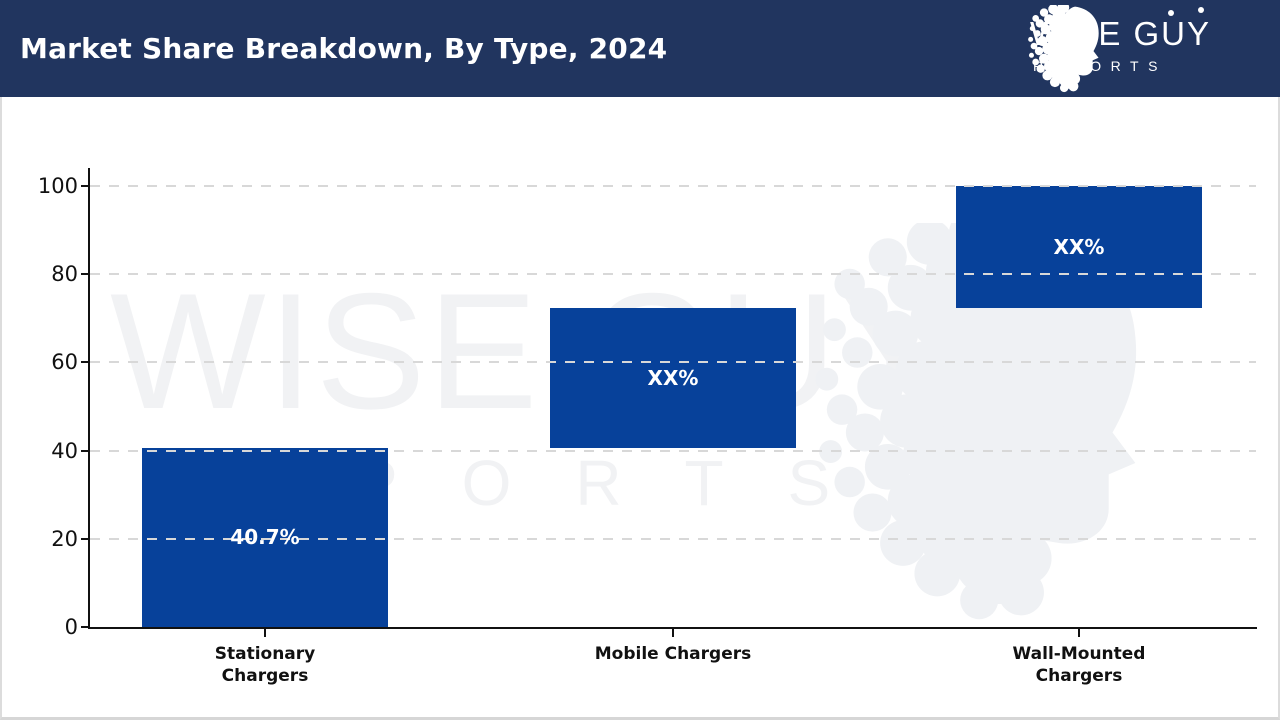 This screenshot has height=720, width=1280. Describe the element at coordinates (64, 450) in the screenshot. I see `y-tick-label: 40` at that location.